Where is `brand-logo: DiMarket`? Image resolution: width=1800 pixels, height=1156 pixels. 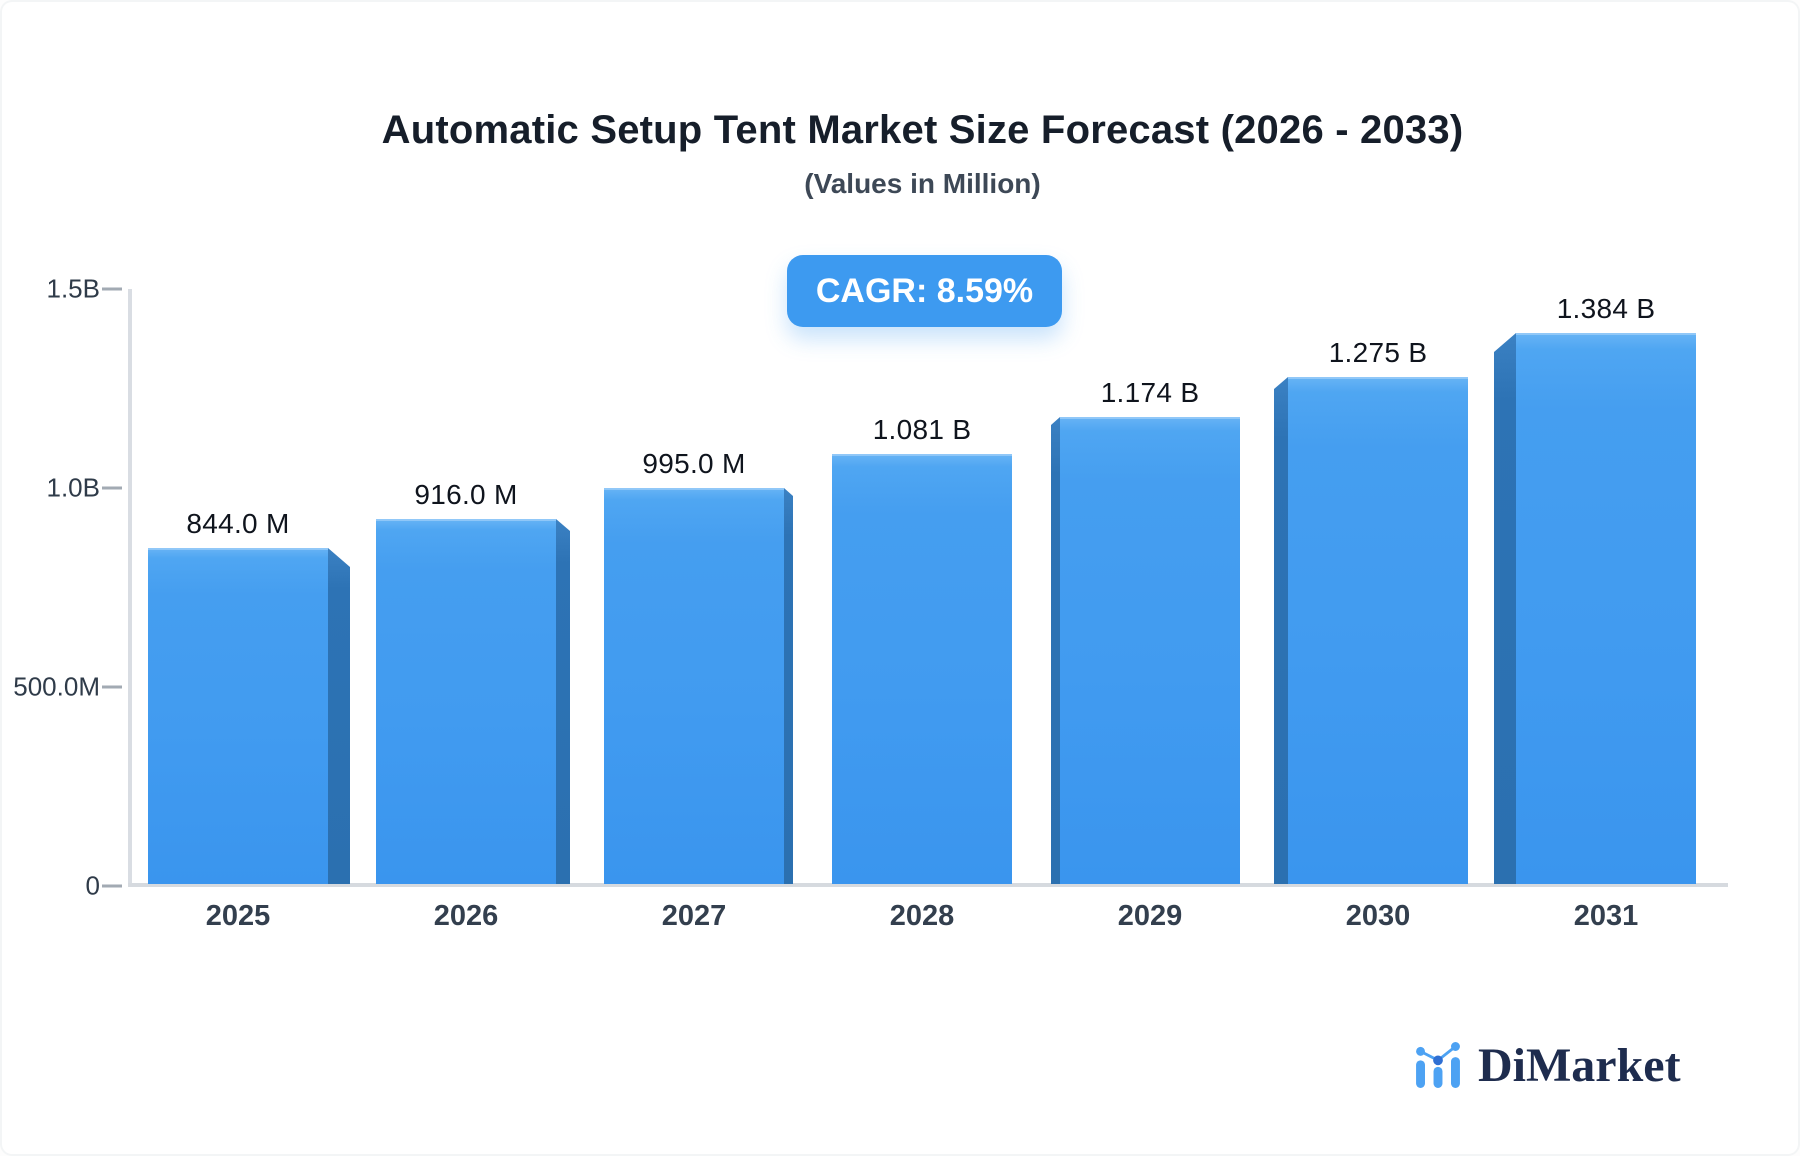 brand-logo: DiMarket is located at coordinates (1546, 1065).